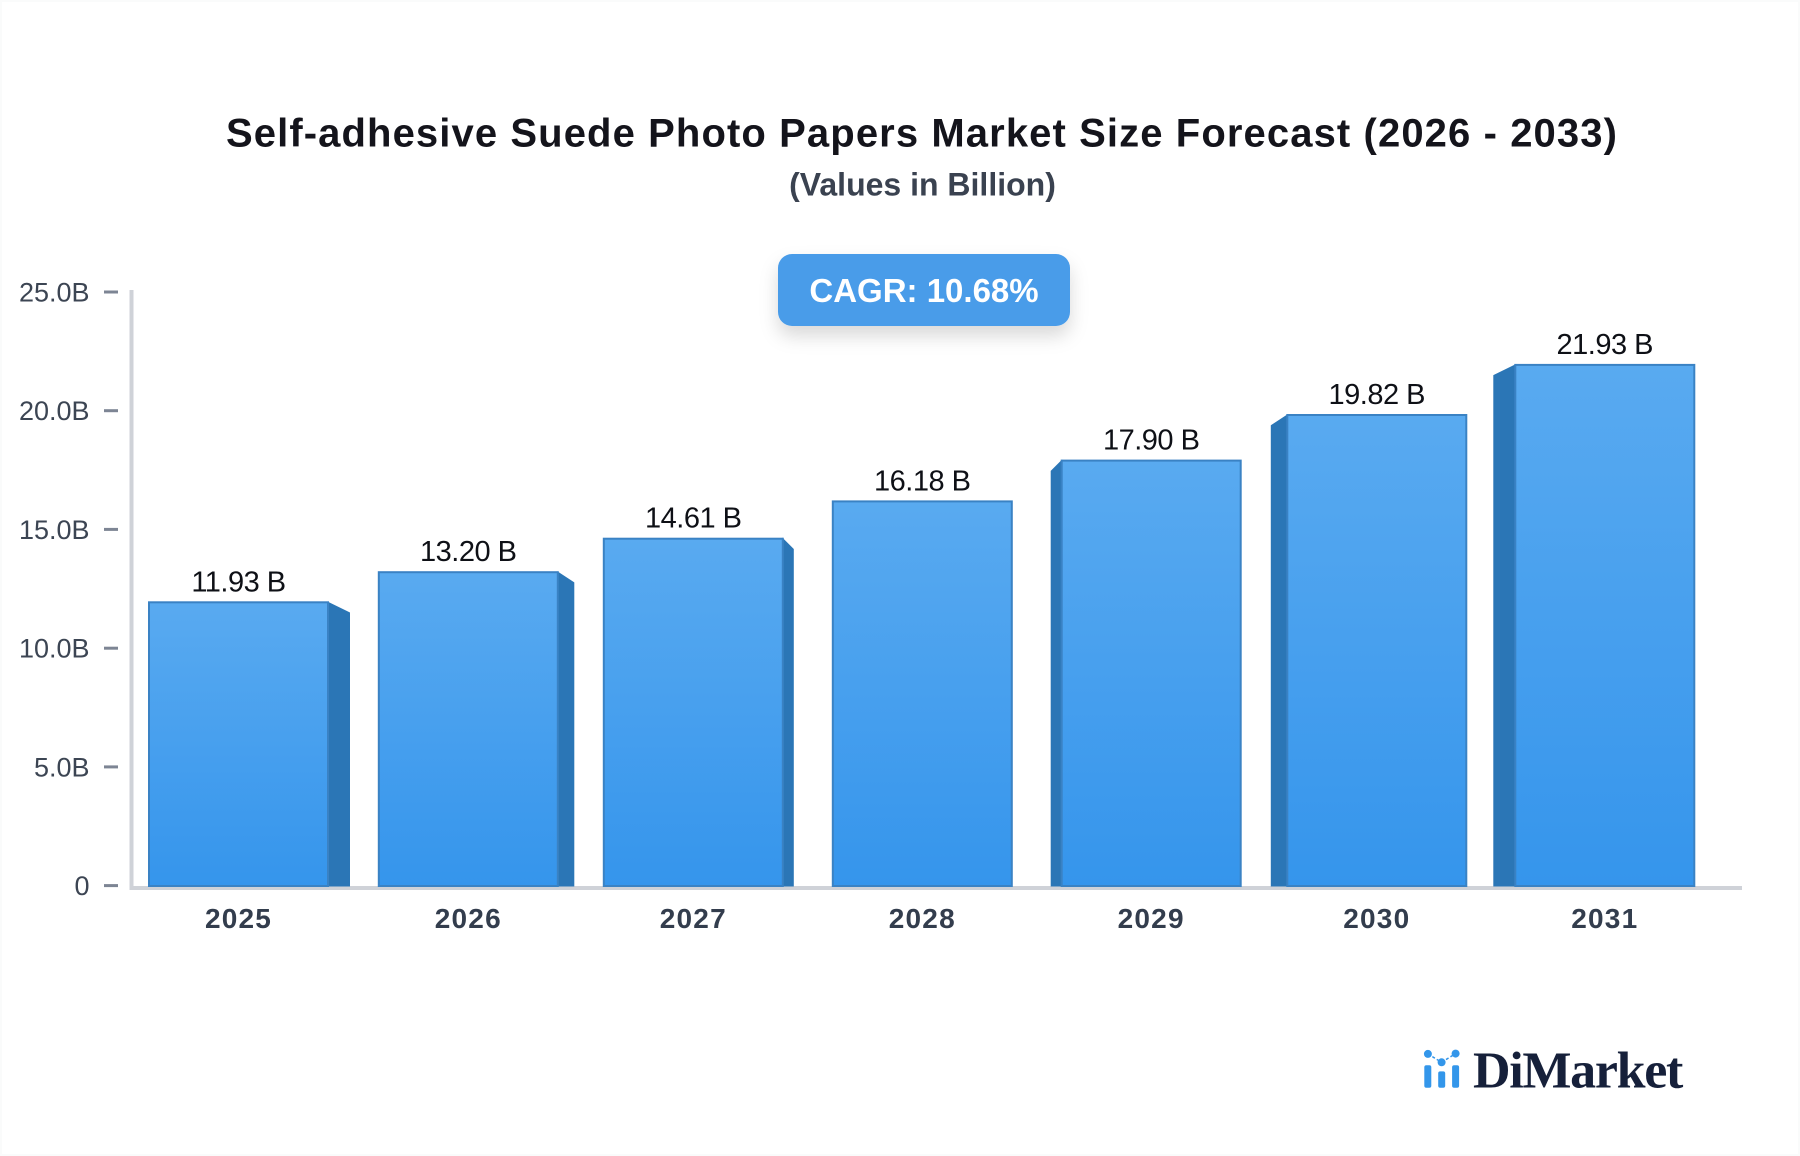 Image resolution: width=1800 pixels, height=1156 pixels. I want to click on svg-text: 11.93 B, so click(238, 582).